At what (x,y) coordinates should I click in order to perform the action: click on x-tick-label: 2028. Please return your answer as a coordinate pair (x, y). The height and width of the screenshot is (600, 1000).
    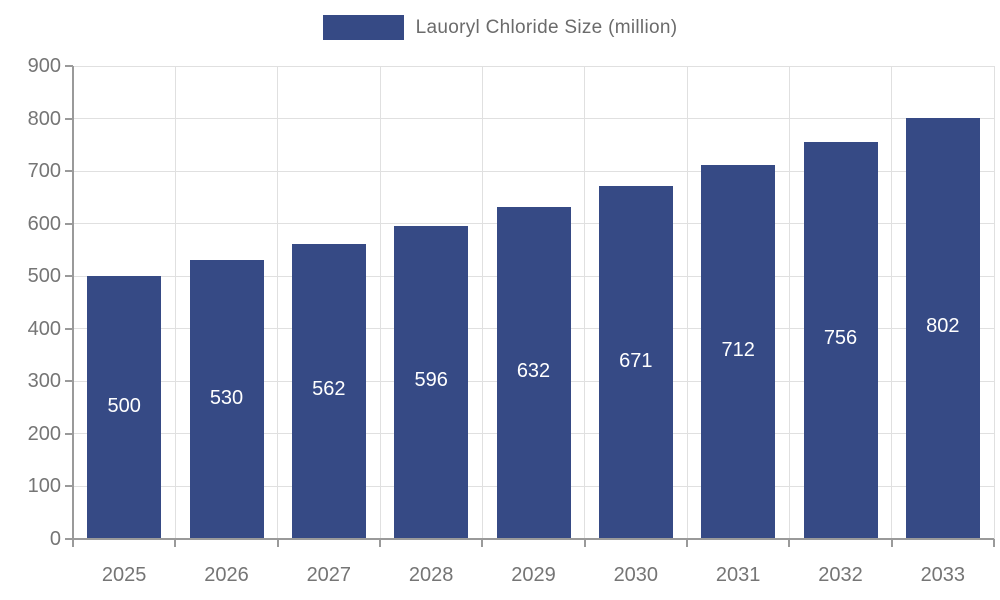
    Looking at the image, I should click on (431, 575).